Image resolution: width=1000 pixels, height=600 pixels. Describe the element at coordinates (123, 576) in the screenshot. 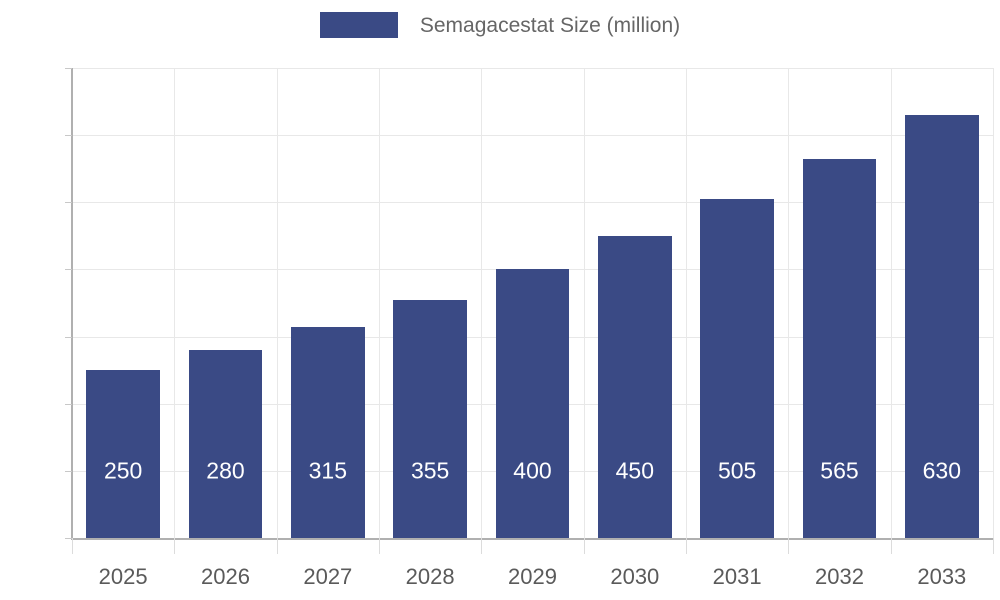

I see `x-tick-label-2025: 2025` at that location.